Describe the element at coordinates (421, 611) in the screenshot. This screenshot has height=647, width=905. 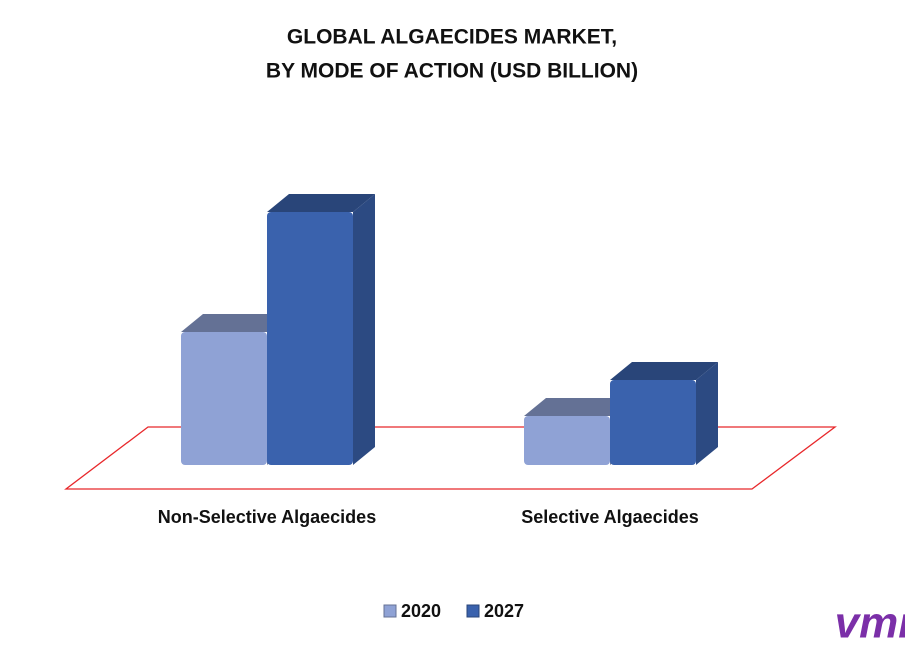
I see `legend-label: 2020` at that location.